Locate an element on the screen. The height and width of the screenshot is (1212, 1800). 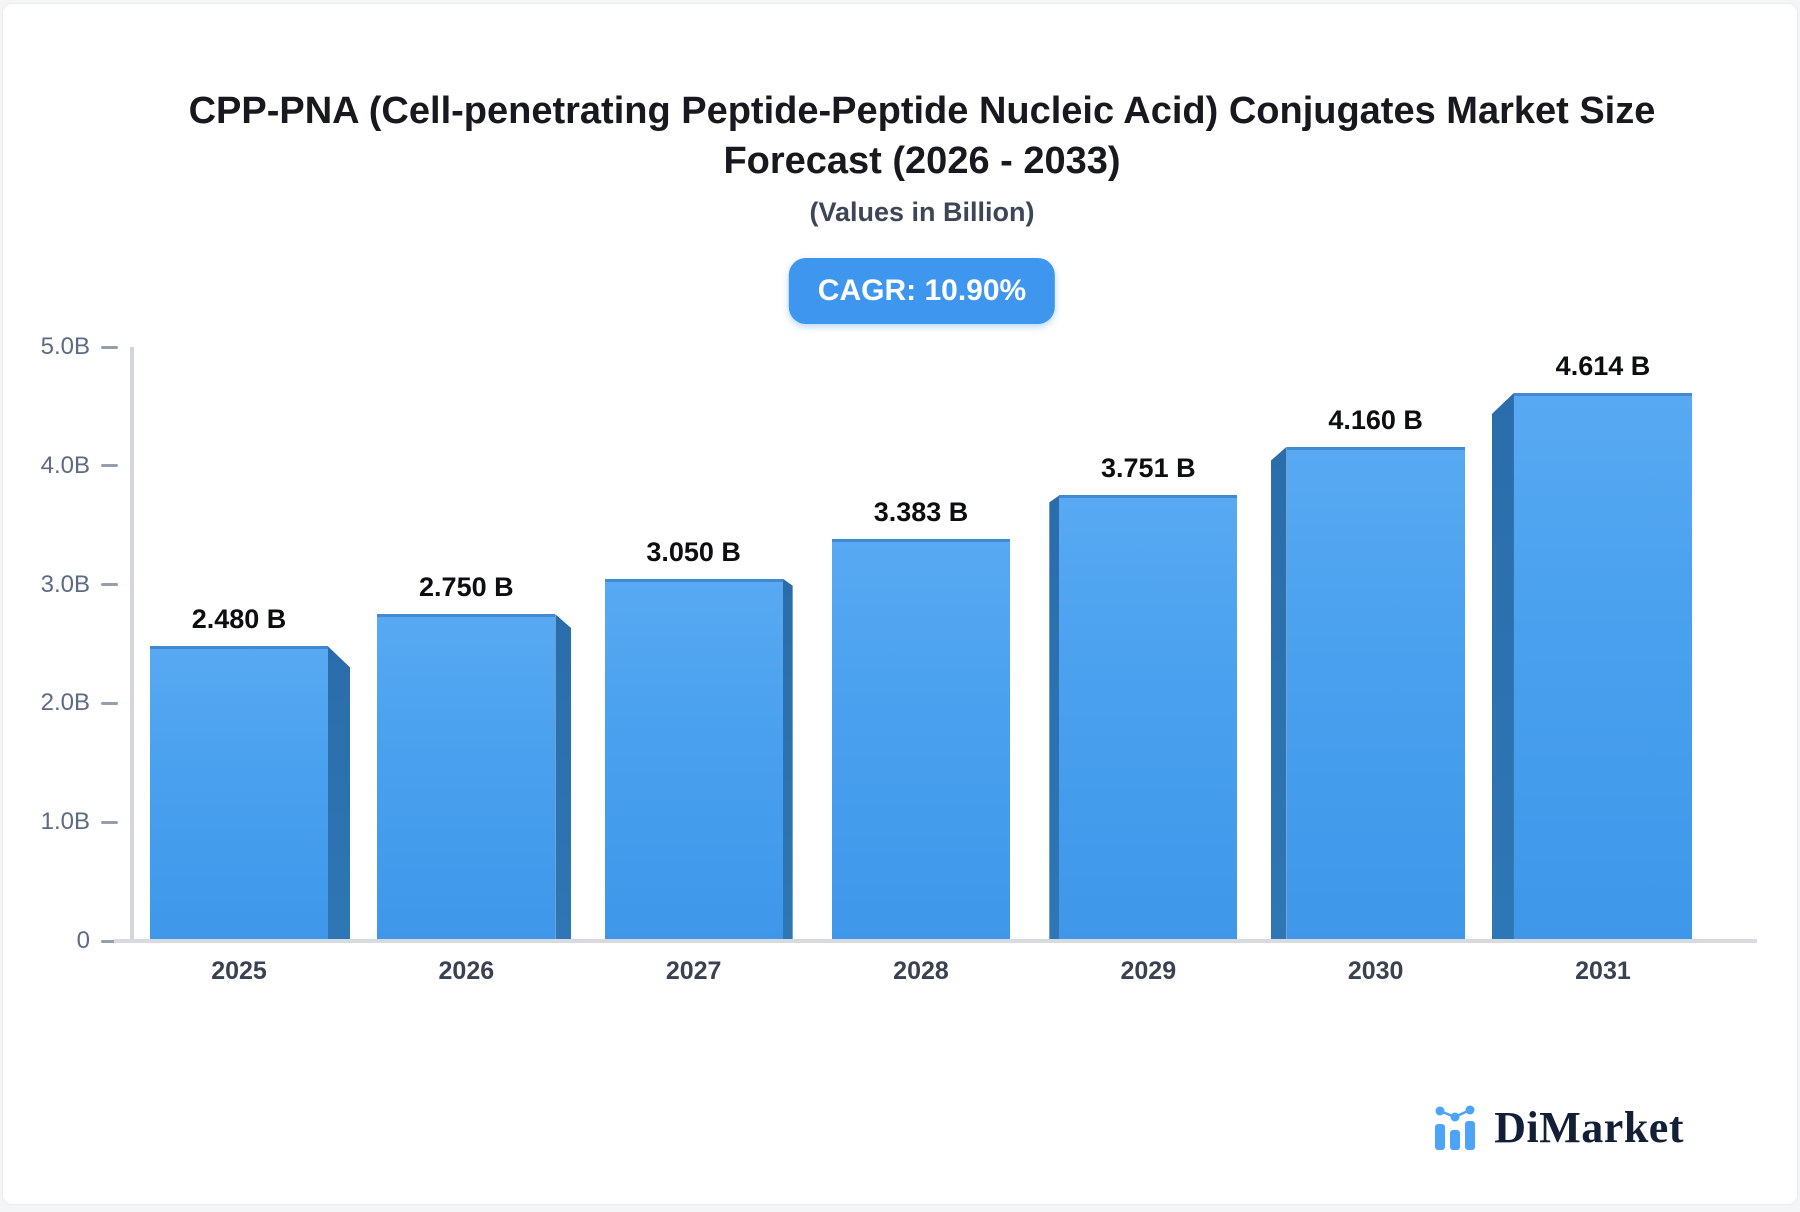
y-tick-label: 3.0B is located at coordinates (65, 584).